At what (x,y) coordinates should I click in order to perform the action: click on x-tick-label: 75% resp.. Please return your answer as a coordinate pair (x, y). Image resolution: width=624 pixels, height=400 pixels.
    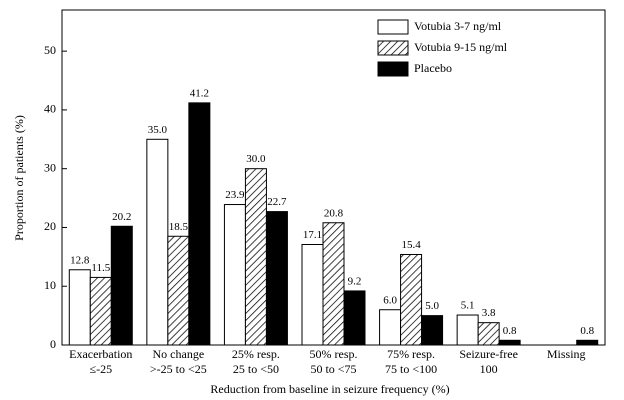
    Looking at the image, I should click on (411, 354).